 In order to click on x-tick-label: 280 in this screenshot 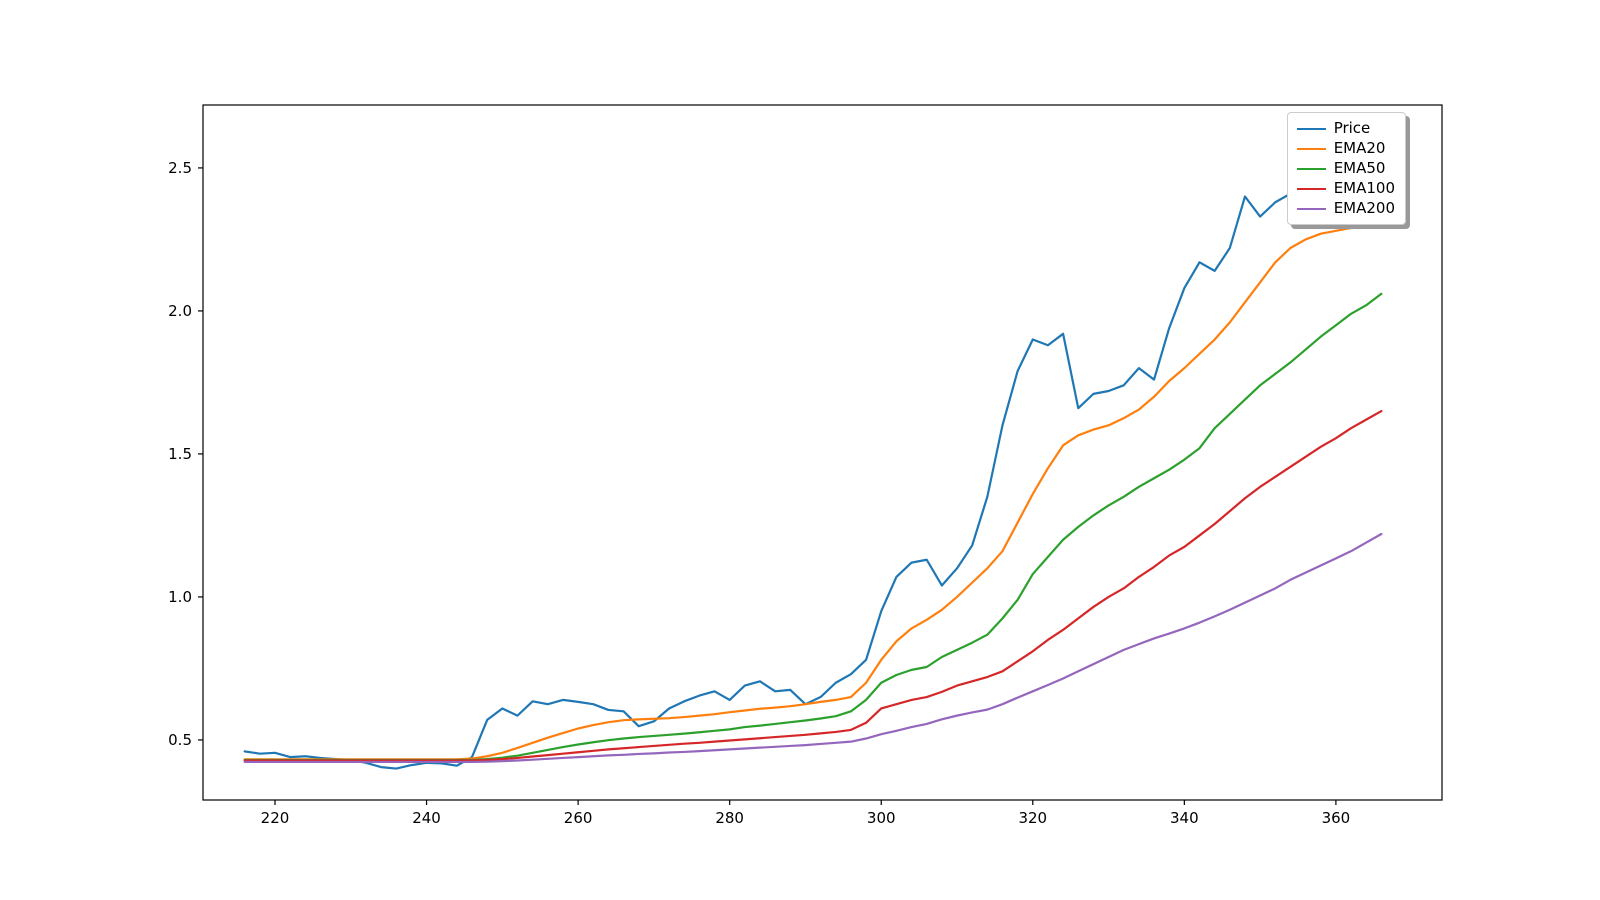, I will do `click(729, 818)`.